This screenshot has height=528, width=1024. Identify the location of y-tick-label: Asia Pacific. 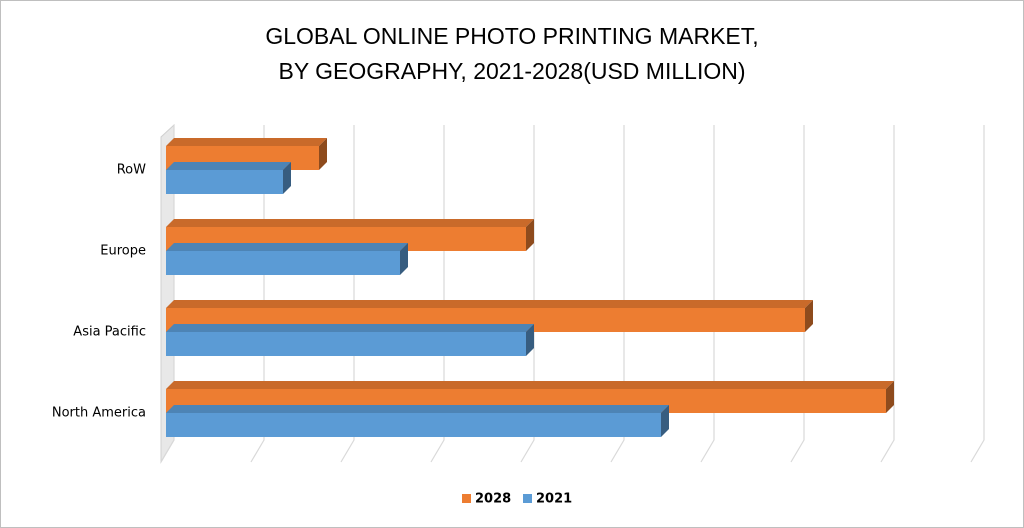
(109, 332).